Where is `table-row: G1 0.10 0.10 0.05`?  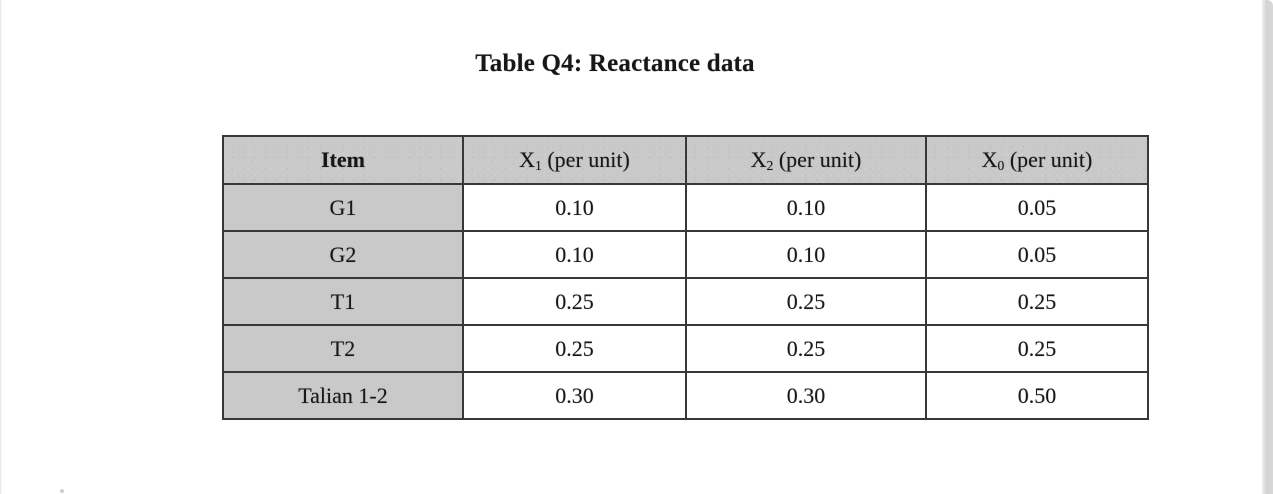 table-row: G1 0.10 0.10 0.05 is located at coordinates (685, 207).